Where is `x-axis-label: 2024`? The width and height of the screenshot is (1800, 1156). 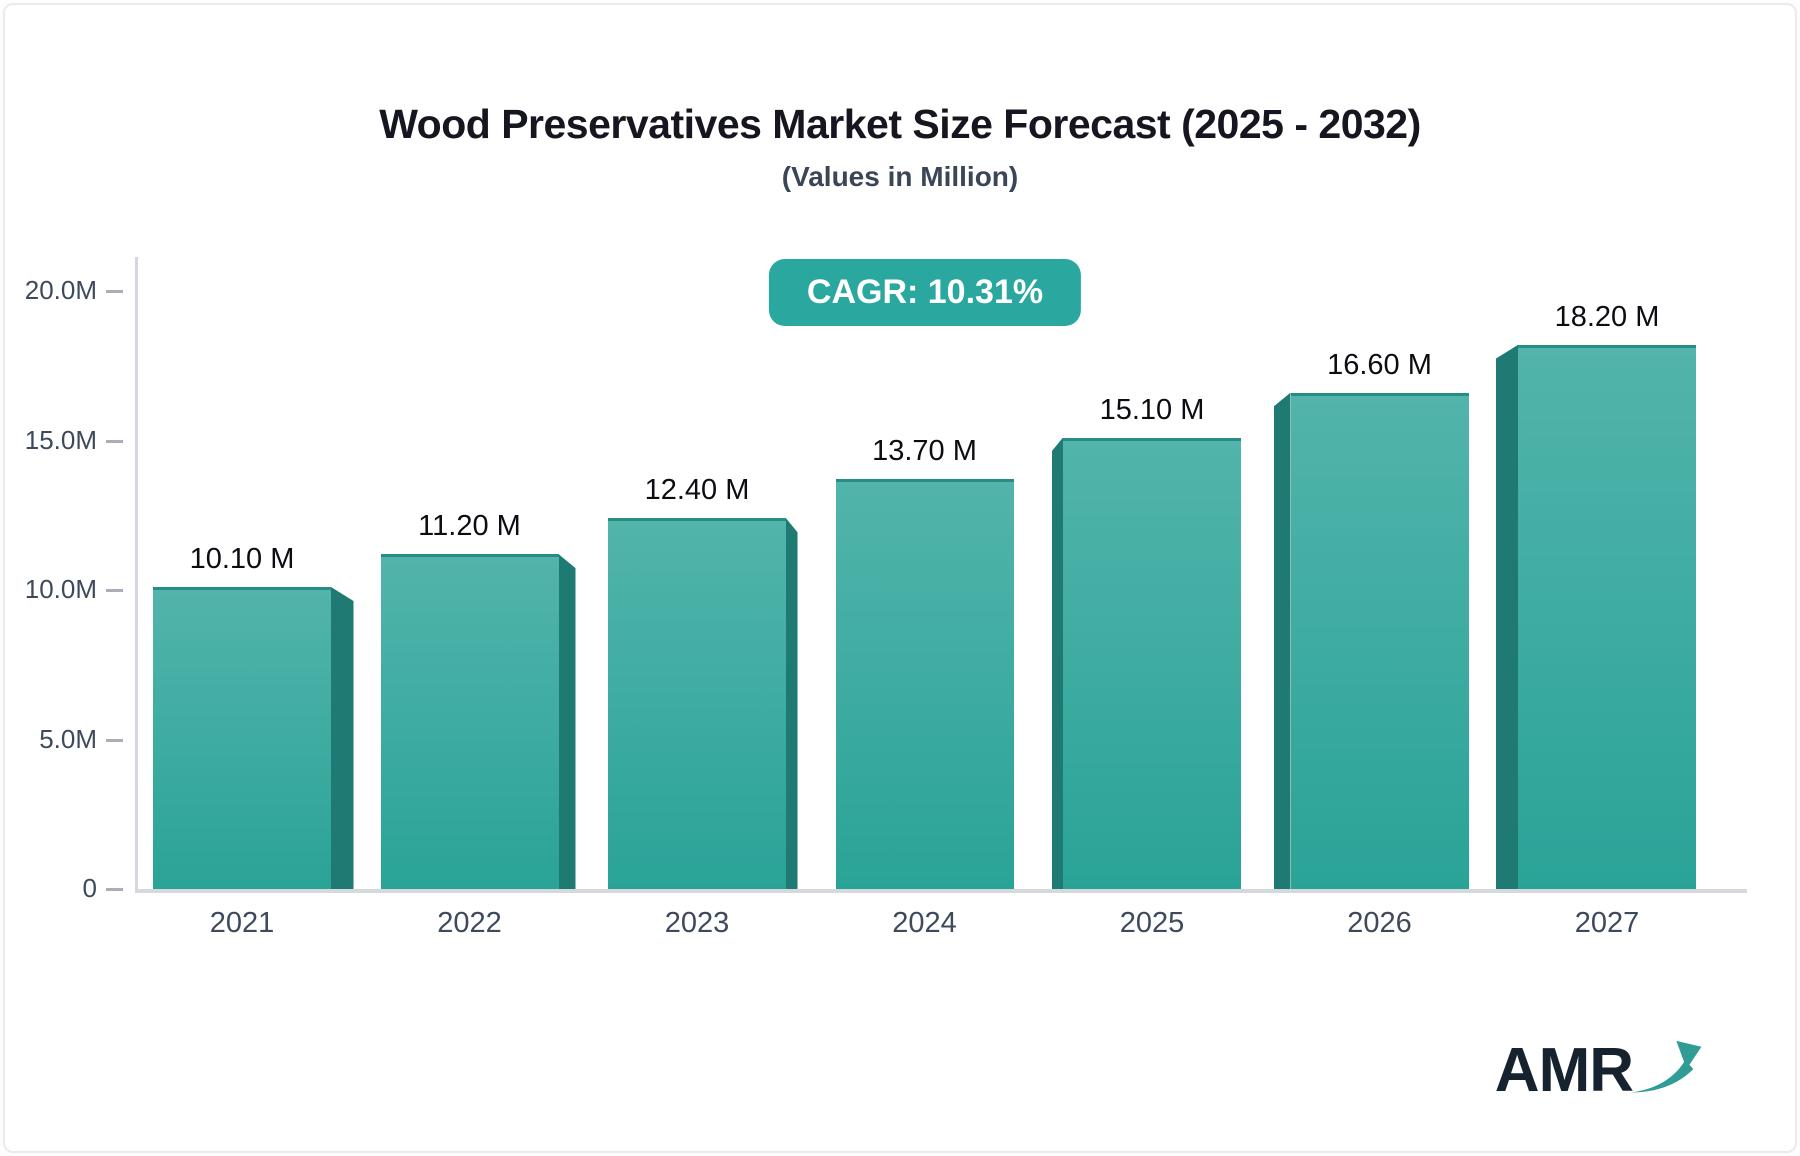 x-axis-label: 2024 is located at coordinates (924, 923).